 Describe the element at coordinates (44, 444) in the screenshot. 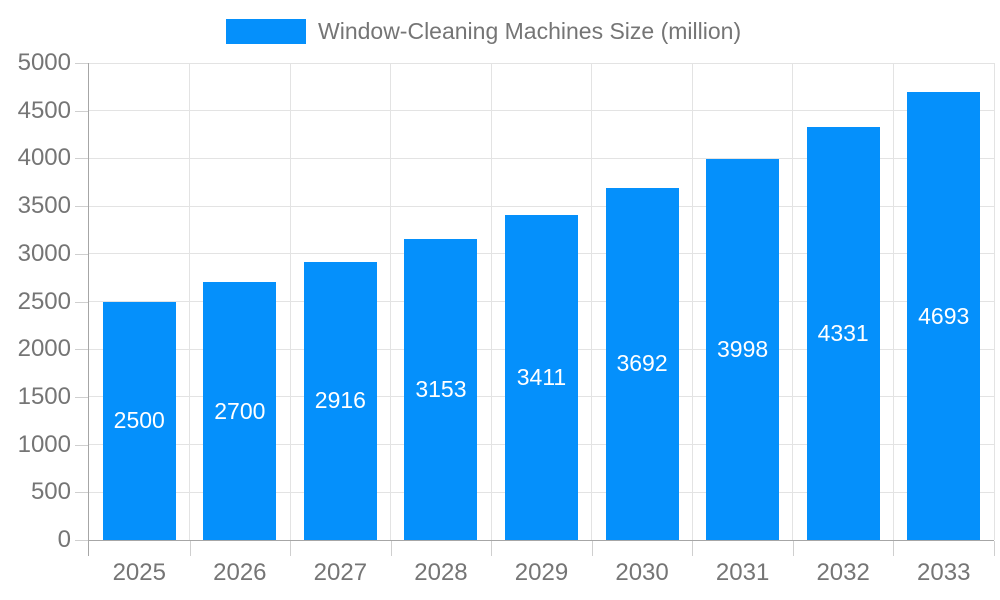

I see `y-axis-tick-label: 1000` at that location.